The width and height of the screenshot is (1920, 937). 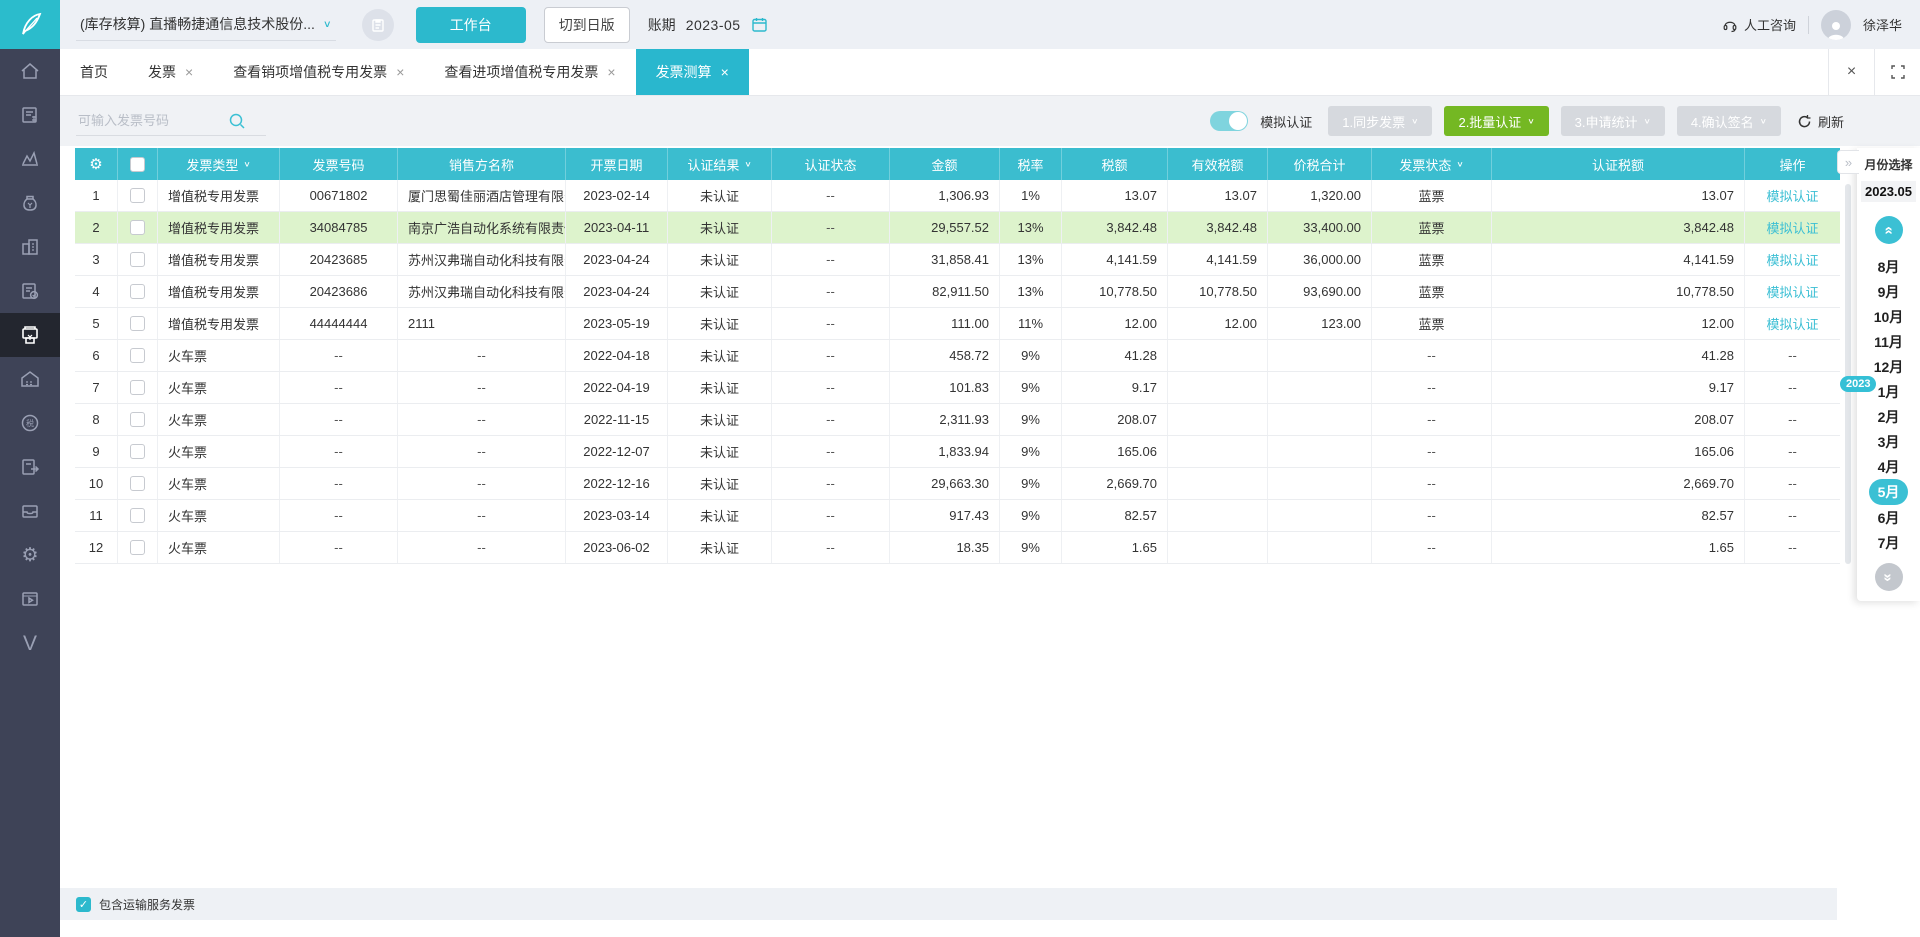 I want to click on month-item-8月: 8月, so click(x=1888, y=266).